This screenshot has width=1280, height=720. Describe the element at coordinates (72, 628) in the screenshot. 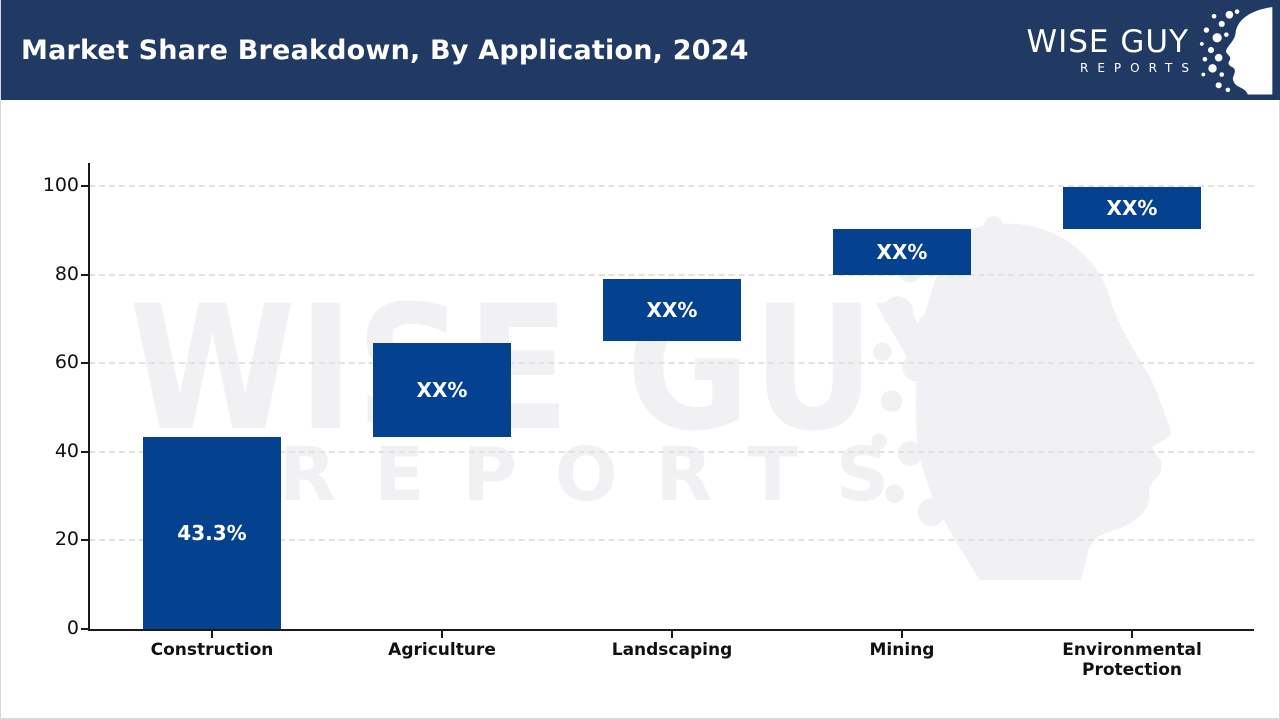

I see `y-axis-tick-label: 0` at that location.